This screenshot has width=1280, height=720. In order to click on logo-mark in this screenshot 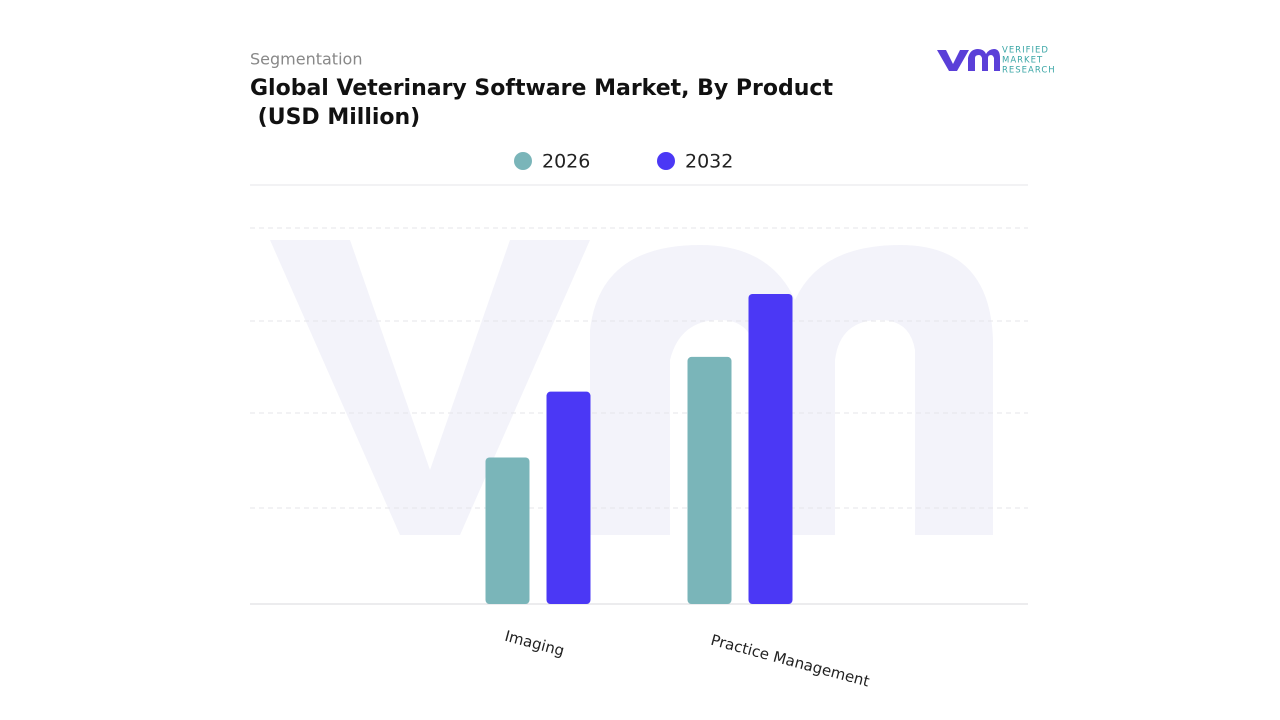, I will do `click(968, 60)`.